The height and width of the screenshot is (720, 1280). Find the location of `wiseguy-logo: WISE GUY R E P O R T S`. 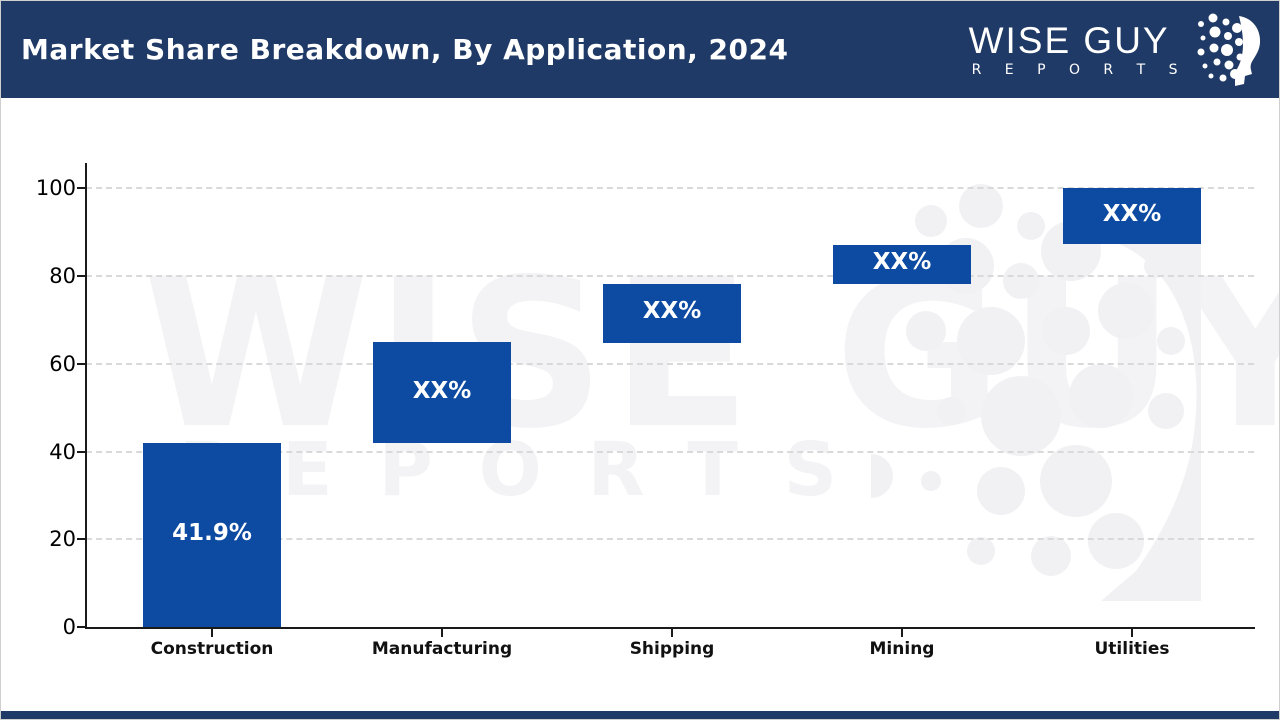

wiseguy-logo: WISE GUY R E P O R T S is located at coordinates (1124, 50).